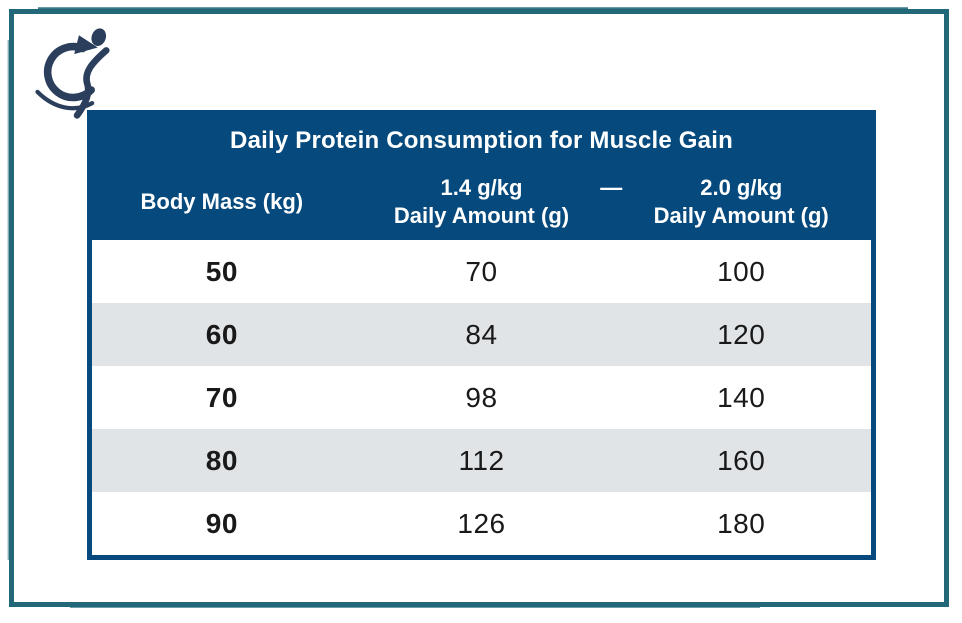  I want to click on amount-1-4-cell: 126, so click(481, 523).